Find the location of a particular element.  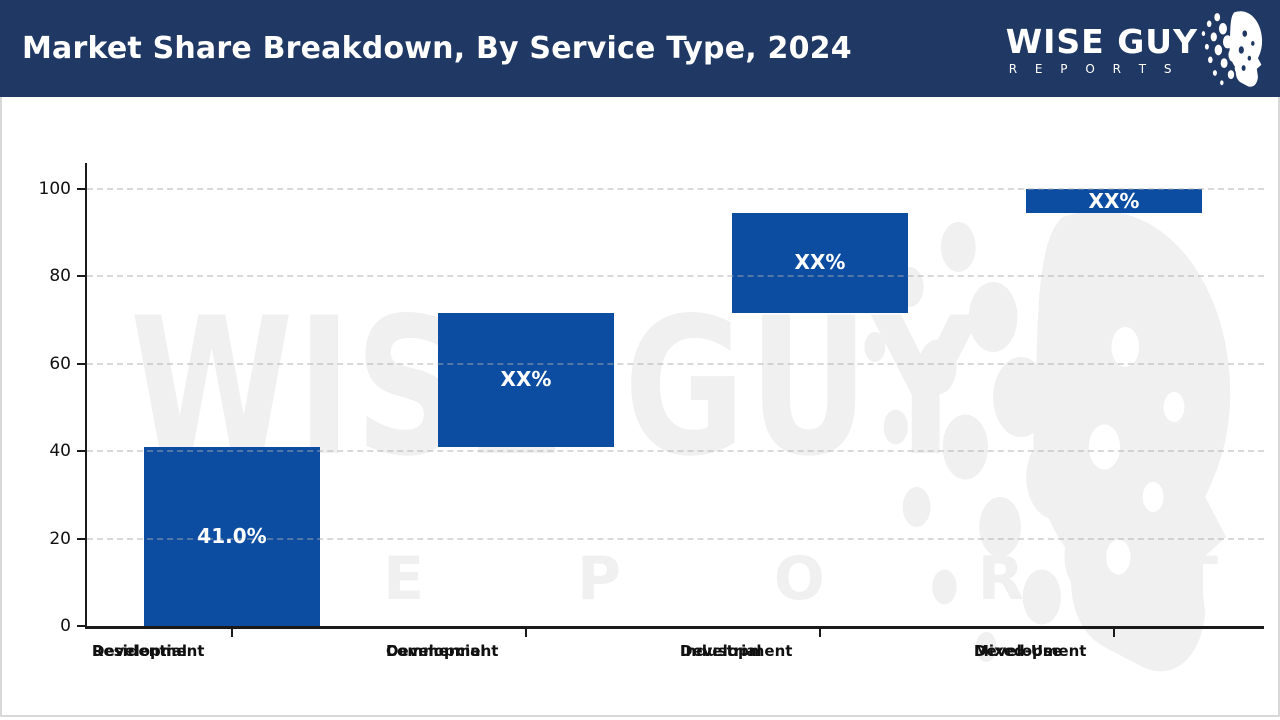

y-axis is located at coordinates (86, 396).